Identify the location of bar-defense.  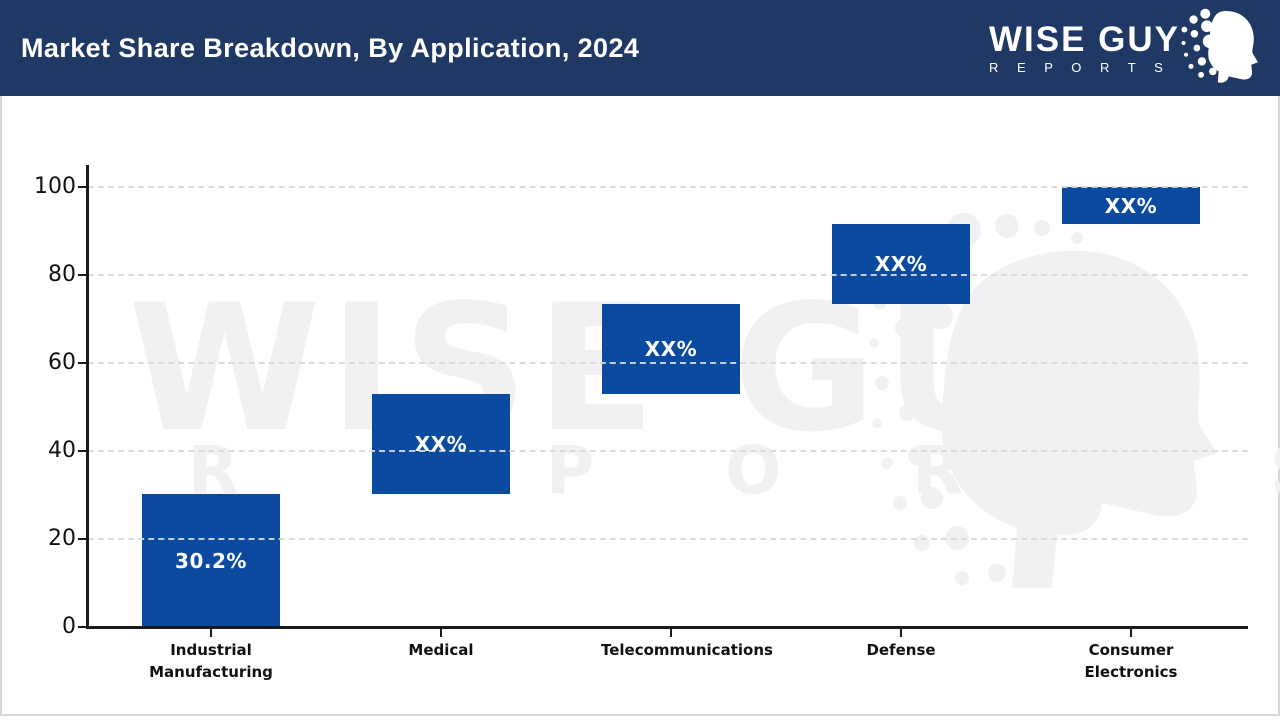
(901, 264).